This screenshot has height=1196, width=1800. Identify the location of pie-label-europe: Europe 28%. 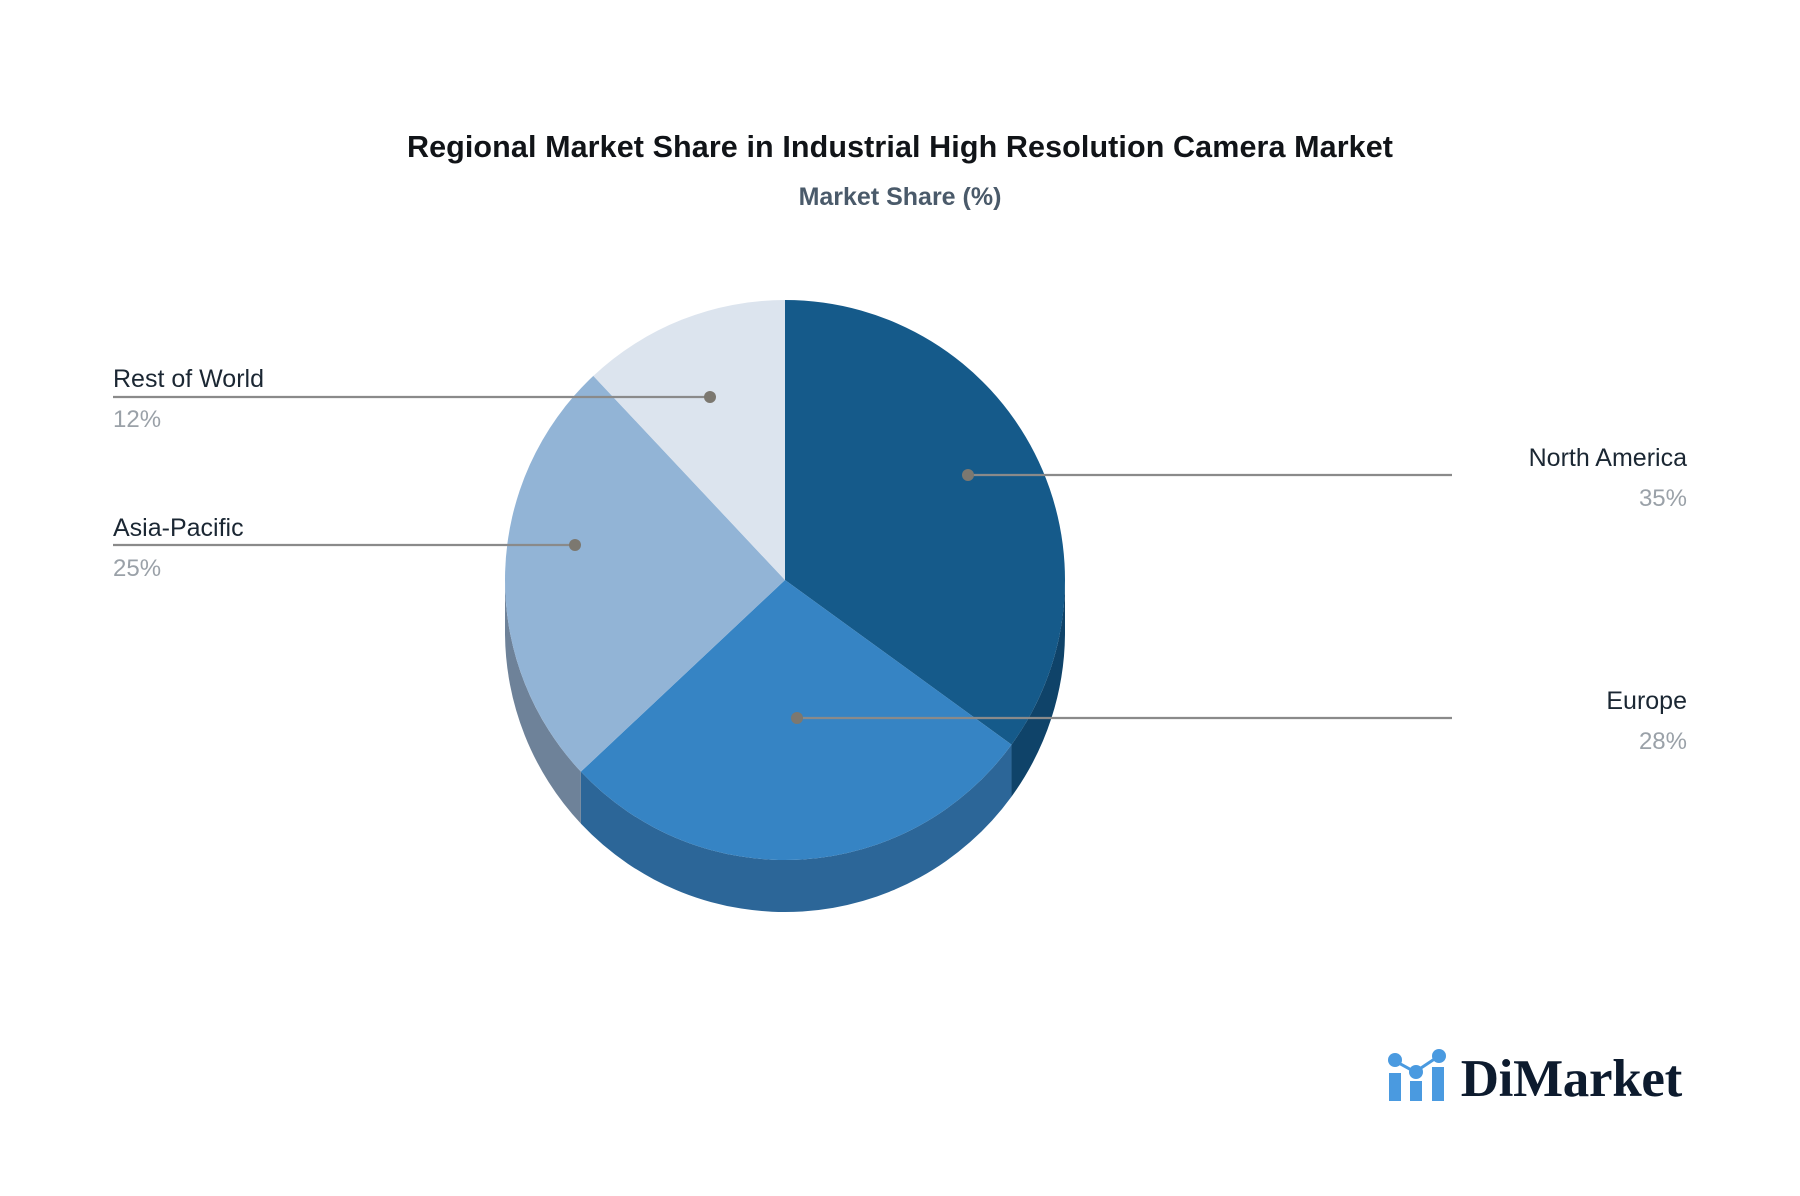
(1646, 721).